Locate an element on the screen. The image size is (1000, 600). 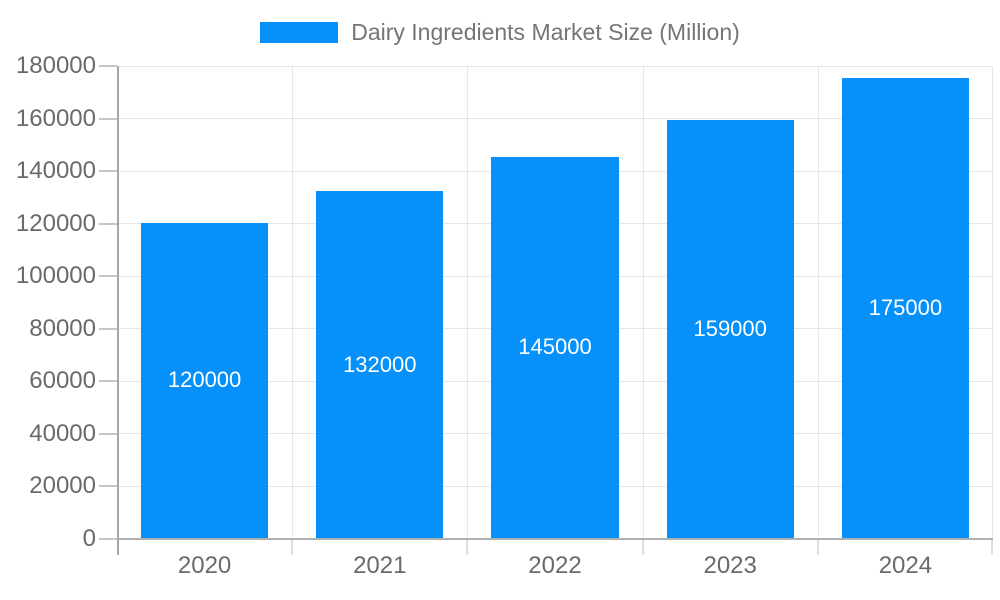
bar: 132000 is located at coordinates (380, 364).